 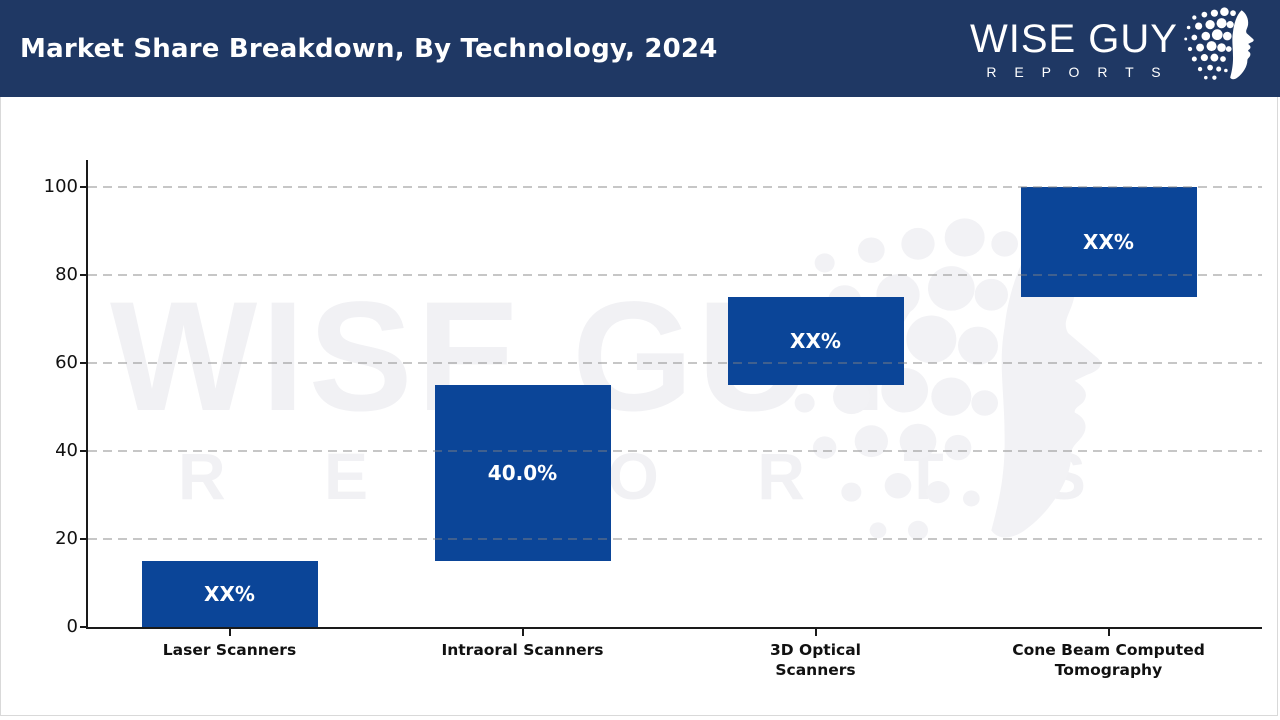 I want to click on y-tick-label: 20, so click(x=66, y=538).